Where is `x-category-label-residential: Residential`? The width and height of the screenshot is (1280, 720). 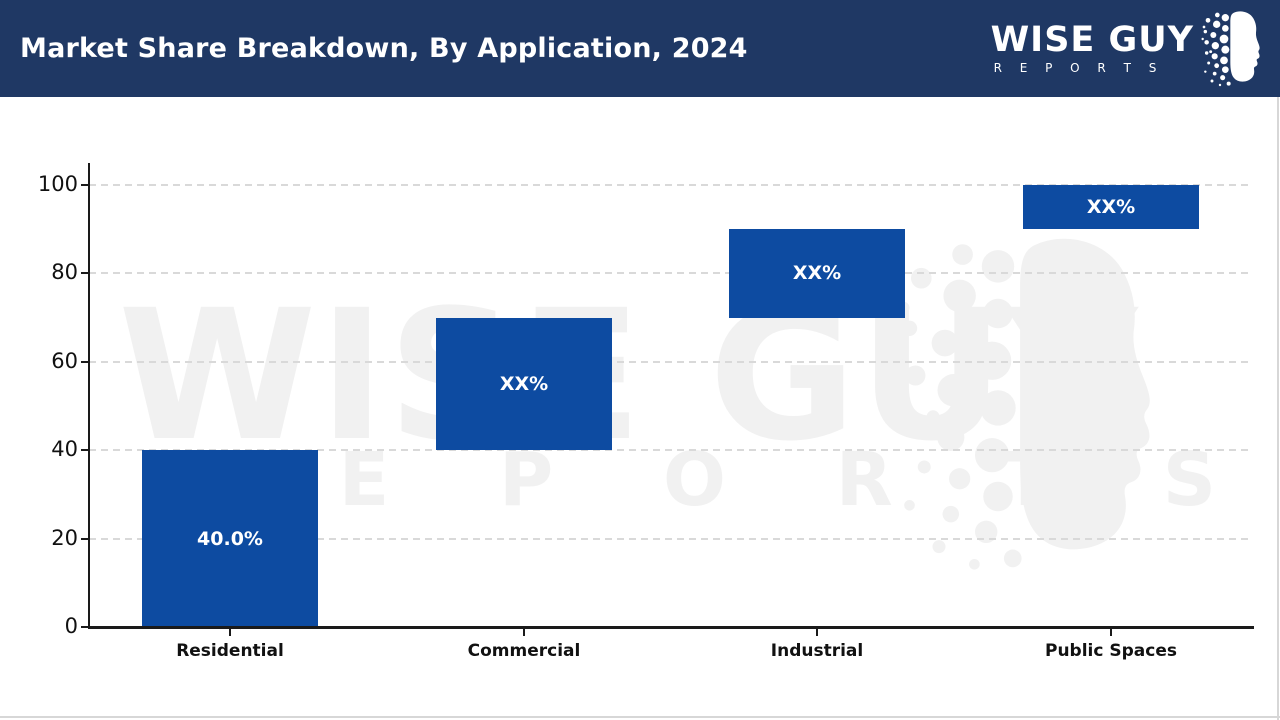 x-category-label-residential: Residential is located at coordinates (230, 651).